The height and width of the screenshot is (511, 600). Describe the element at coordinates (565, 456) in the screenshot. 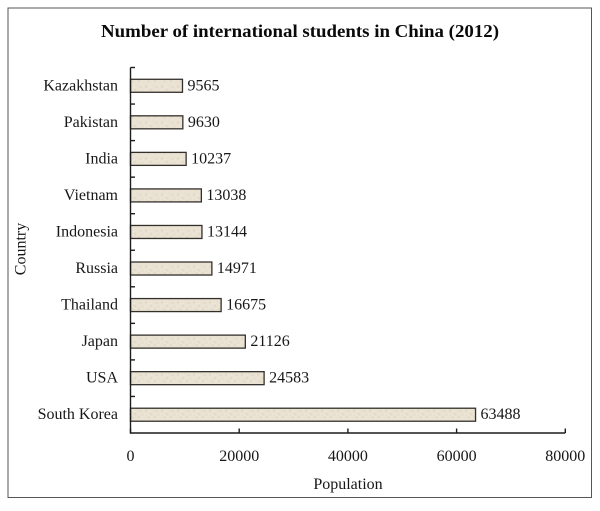

I see `svg-text: 80000` at that location.